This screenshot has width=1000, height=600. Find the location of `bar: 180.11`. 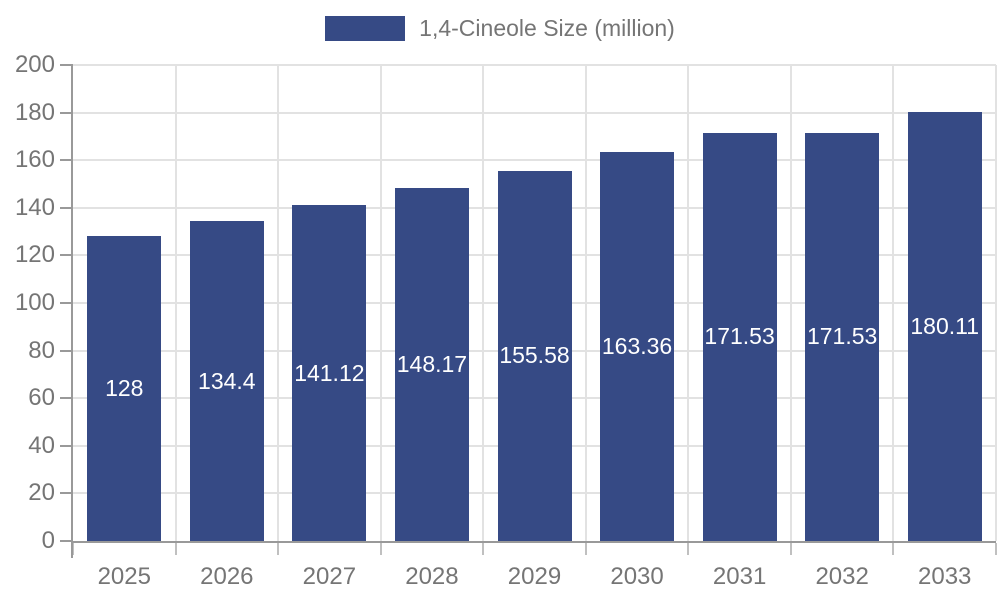

bar: 180.11 is located at coordinates (944, 326).